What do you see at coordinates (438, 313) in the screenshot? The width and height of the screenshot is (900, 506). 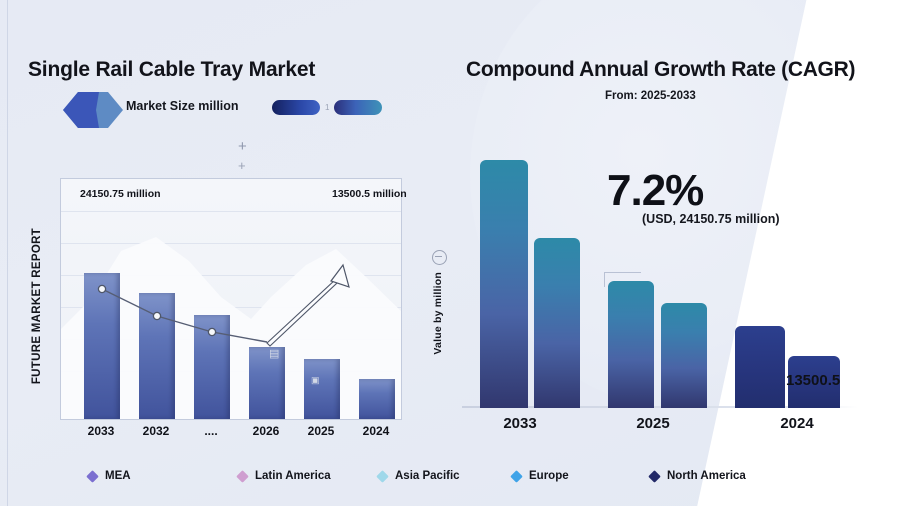 I see `left-chart-secondary-axis-label: Value by million` at bounding box center [438, 313].